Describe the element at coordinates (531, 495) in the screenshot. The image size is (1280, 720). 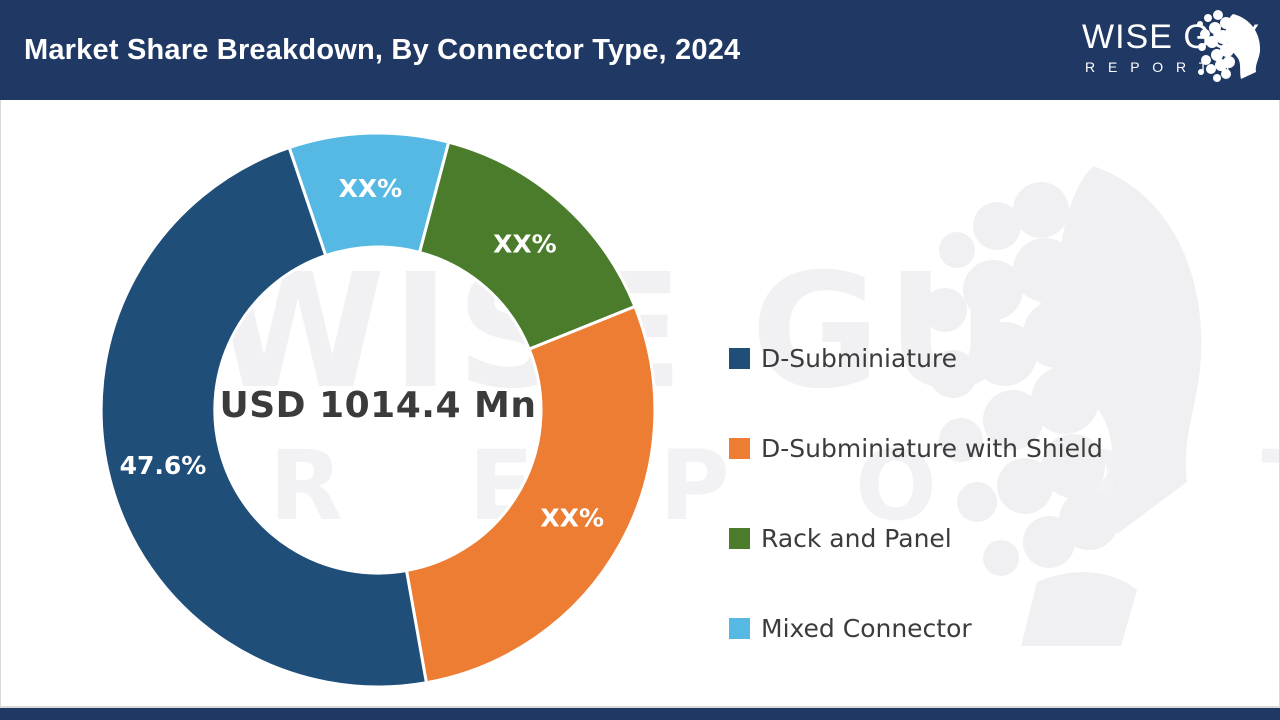
I see `donut-segment-d-subminiature-with-shield` at that location.